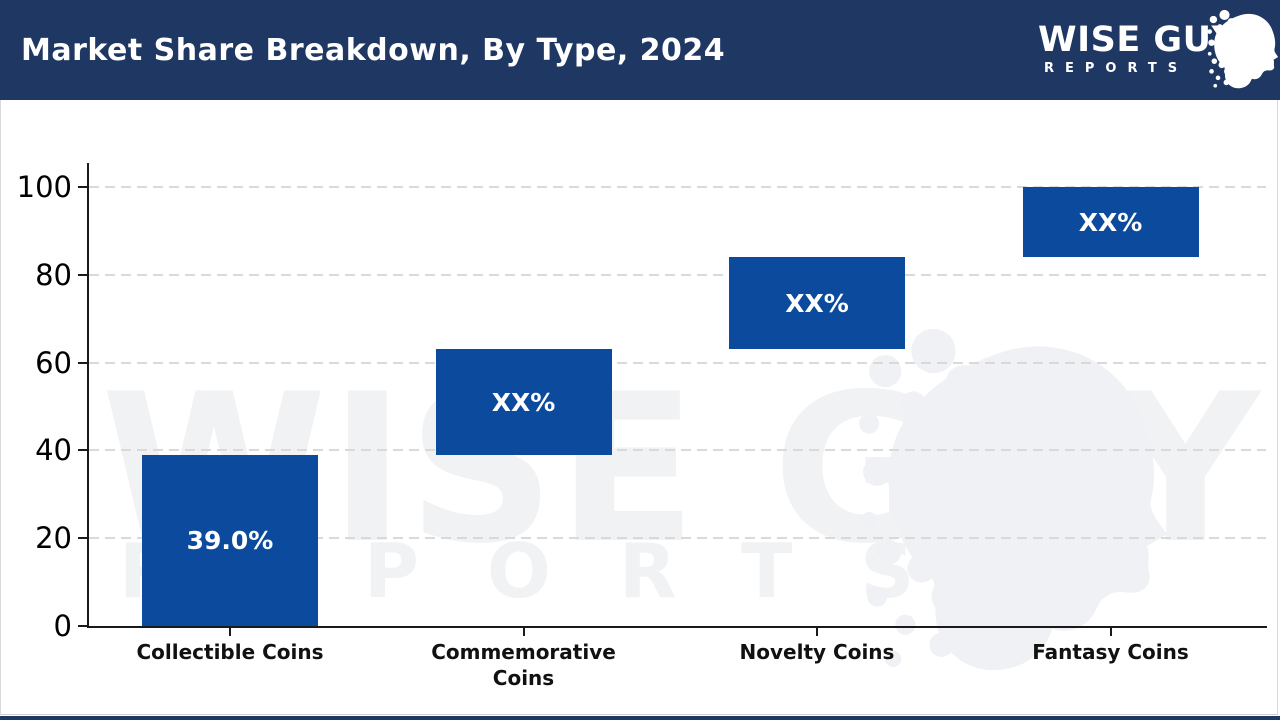  What do you see at coordinates (44, 187) in the screenshot?
I see `y-tick-label-100: 100` at bounding box center [44, 187].